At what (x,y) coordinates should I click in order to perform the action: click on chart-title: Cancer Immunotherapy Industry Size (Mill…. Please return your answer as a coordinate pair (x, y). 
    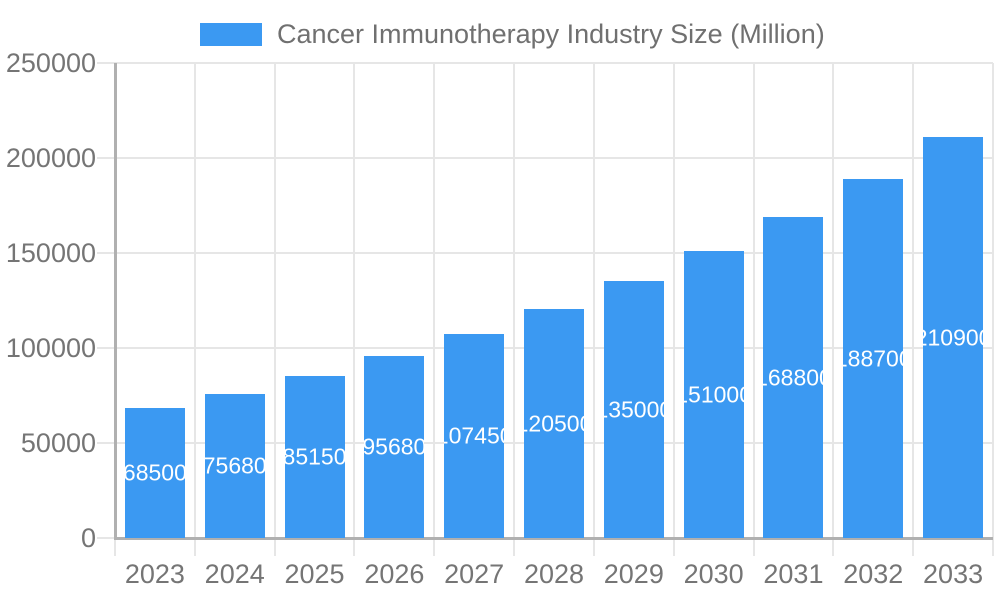
    Looking at the image, I should click on (551, 34).